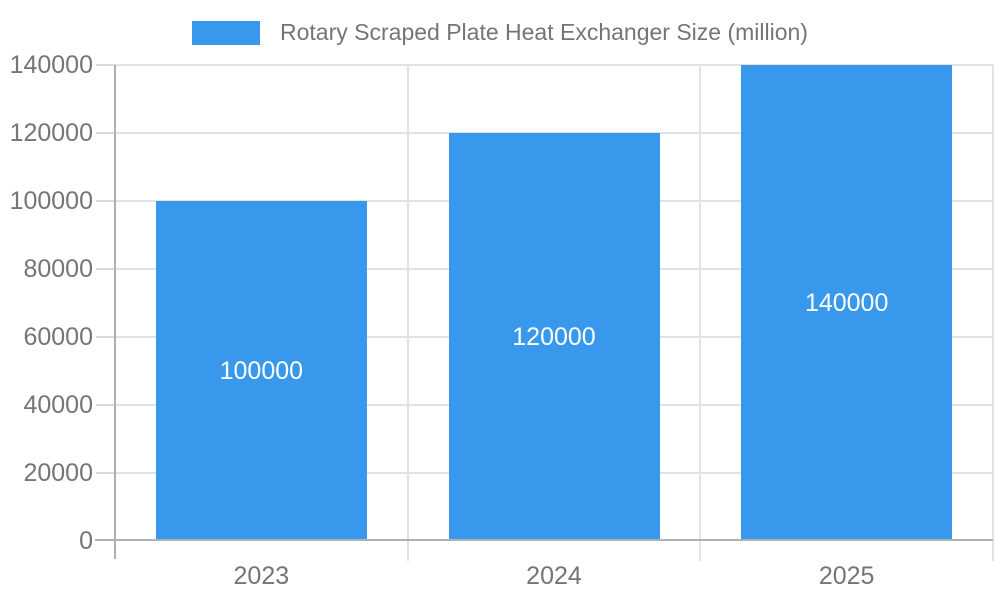  Describe the element at coordinates (58, 337) in the screenshot. I see `y-axis-label: 60000` at that location.